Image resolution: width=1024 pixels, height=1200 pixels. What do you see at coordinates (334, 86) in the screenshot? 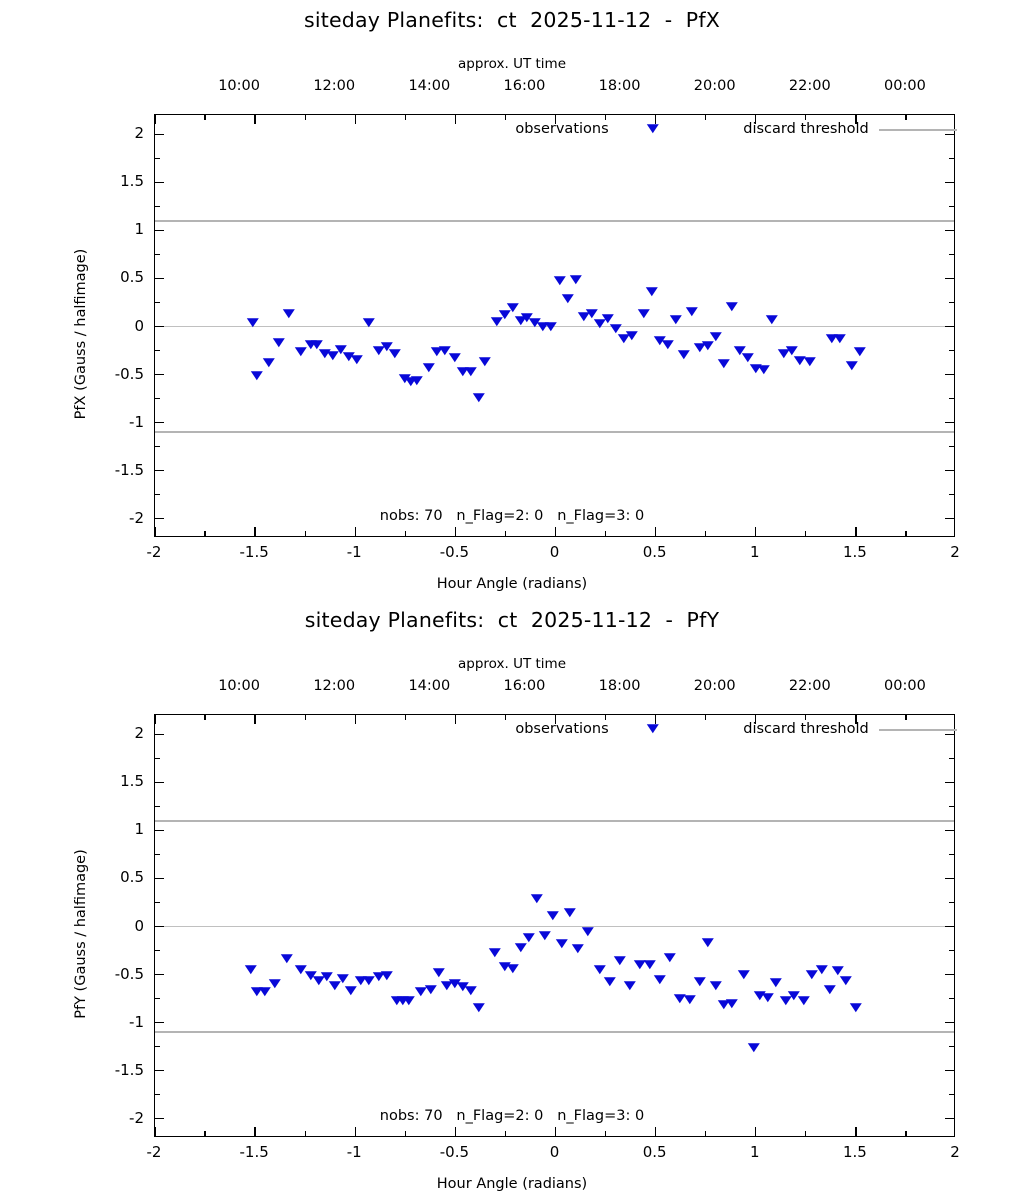
I see `ut-time-tick-label: 12:00` at bounding box center [334, 86].